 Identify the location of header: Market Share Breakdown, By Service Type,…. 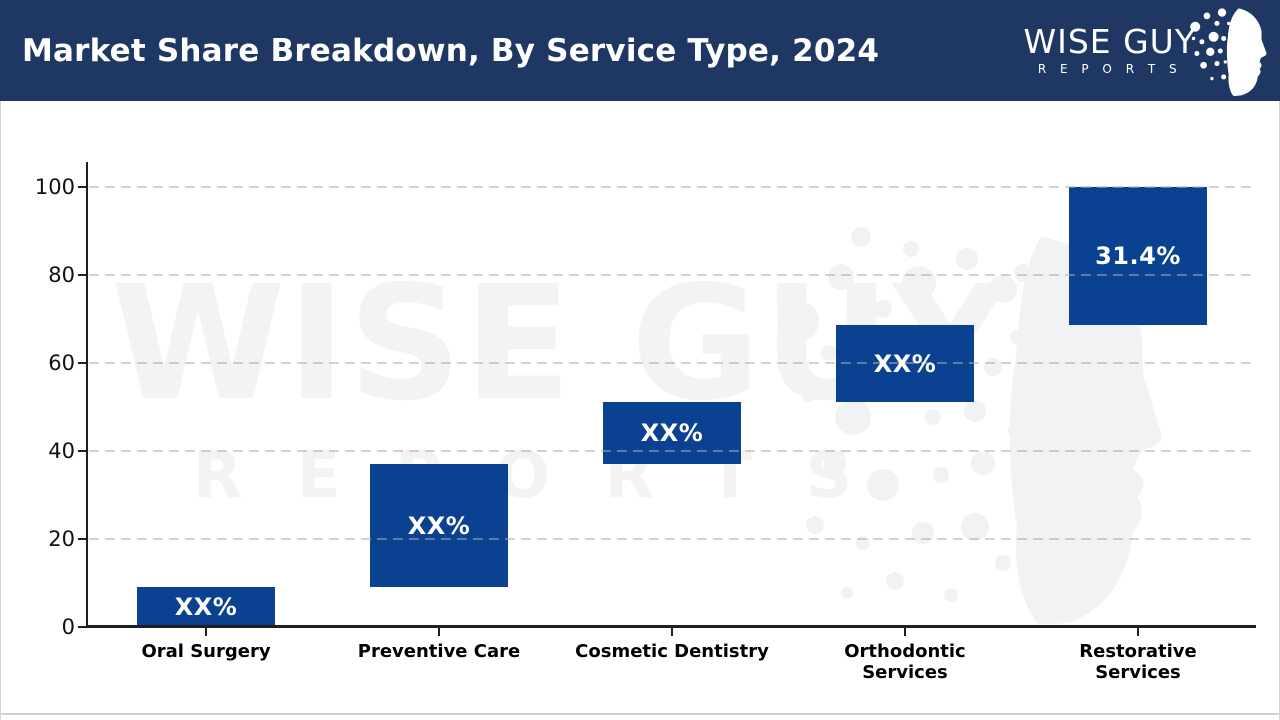
(640, 50).